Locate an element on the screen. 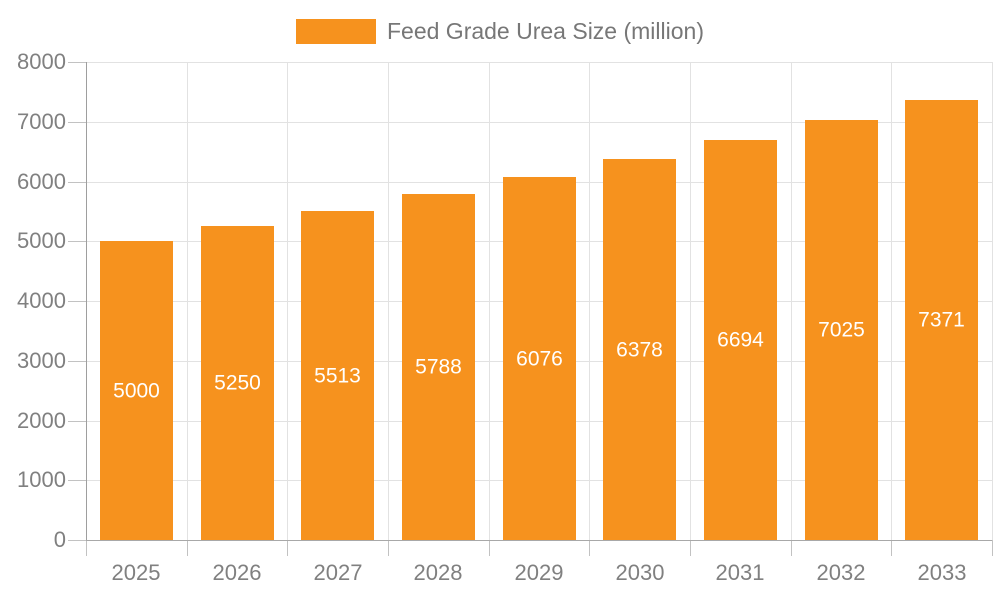 This screenshot has height=600, width=1000. bar: 5513 is located at coordinates (337, 375).